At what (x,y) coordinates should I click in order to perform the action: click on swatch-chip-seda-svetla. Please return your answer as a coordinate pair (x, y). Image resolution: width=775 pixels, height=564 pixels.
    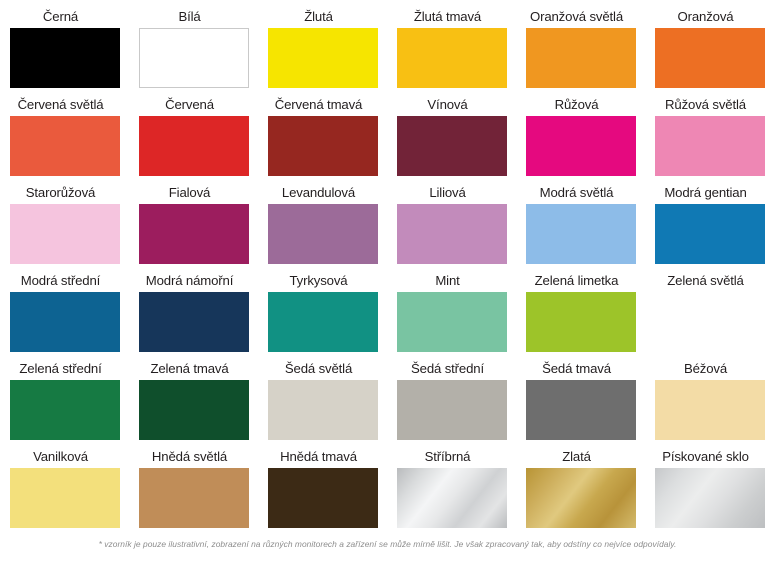
    Looking at the image, I should click on (323, 410).